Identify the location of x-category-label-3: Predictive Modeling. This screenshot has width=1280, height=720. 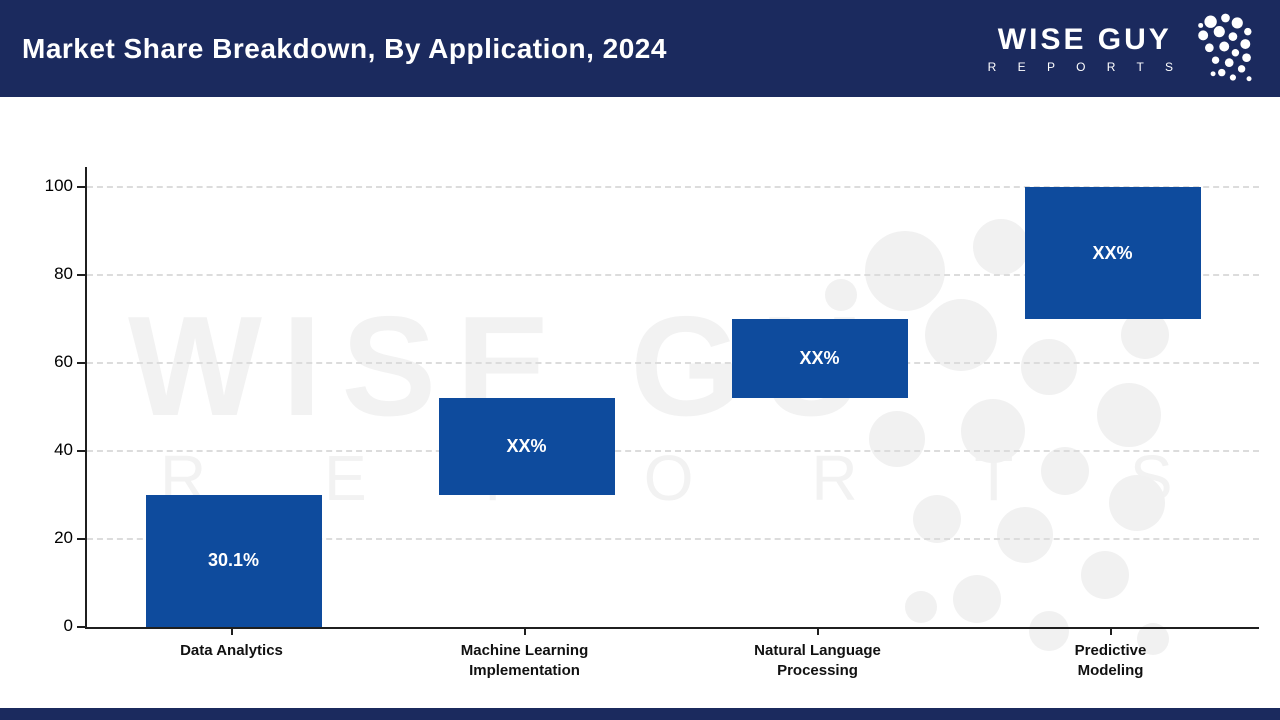
(1110, 661).